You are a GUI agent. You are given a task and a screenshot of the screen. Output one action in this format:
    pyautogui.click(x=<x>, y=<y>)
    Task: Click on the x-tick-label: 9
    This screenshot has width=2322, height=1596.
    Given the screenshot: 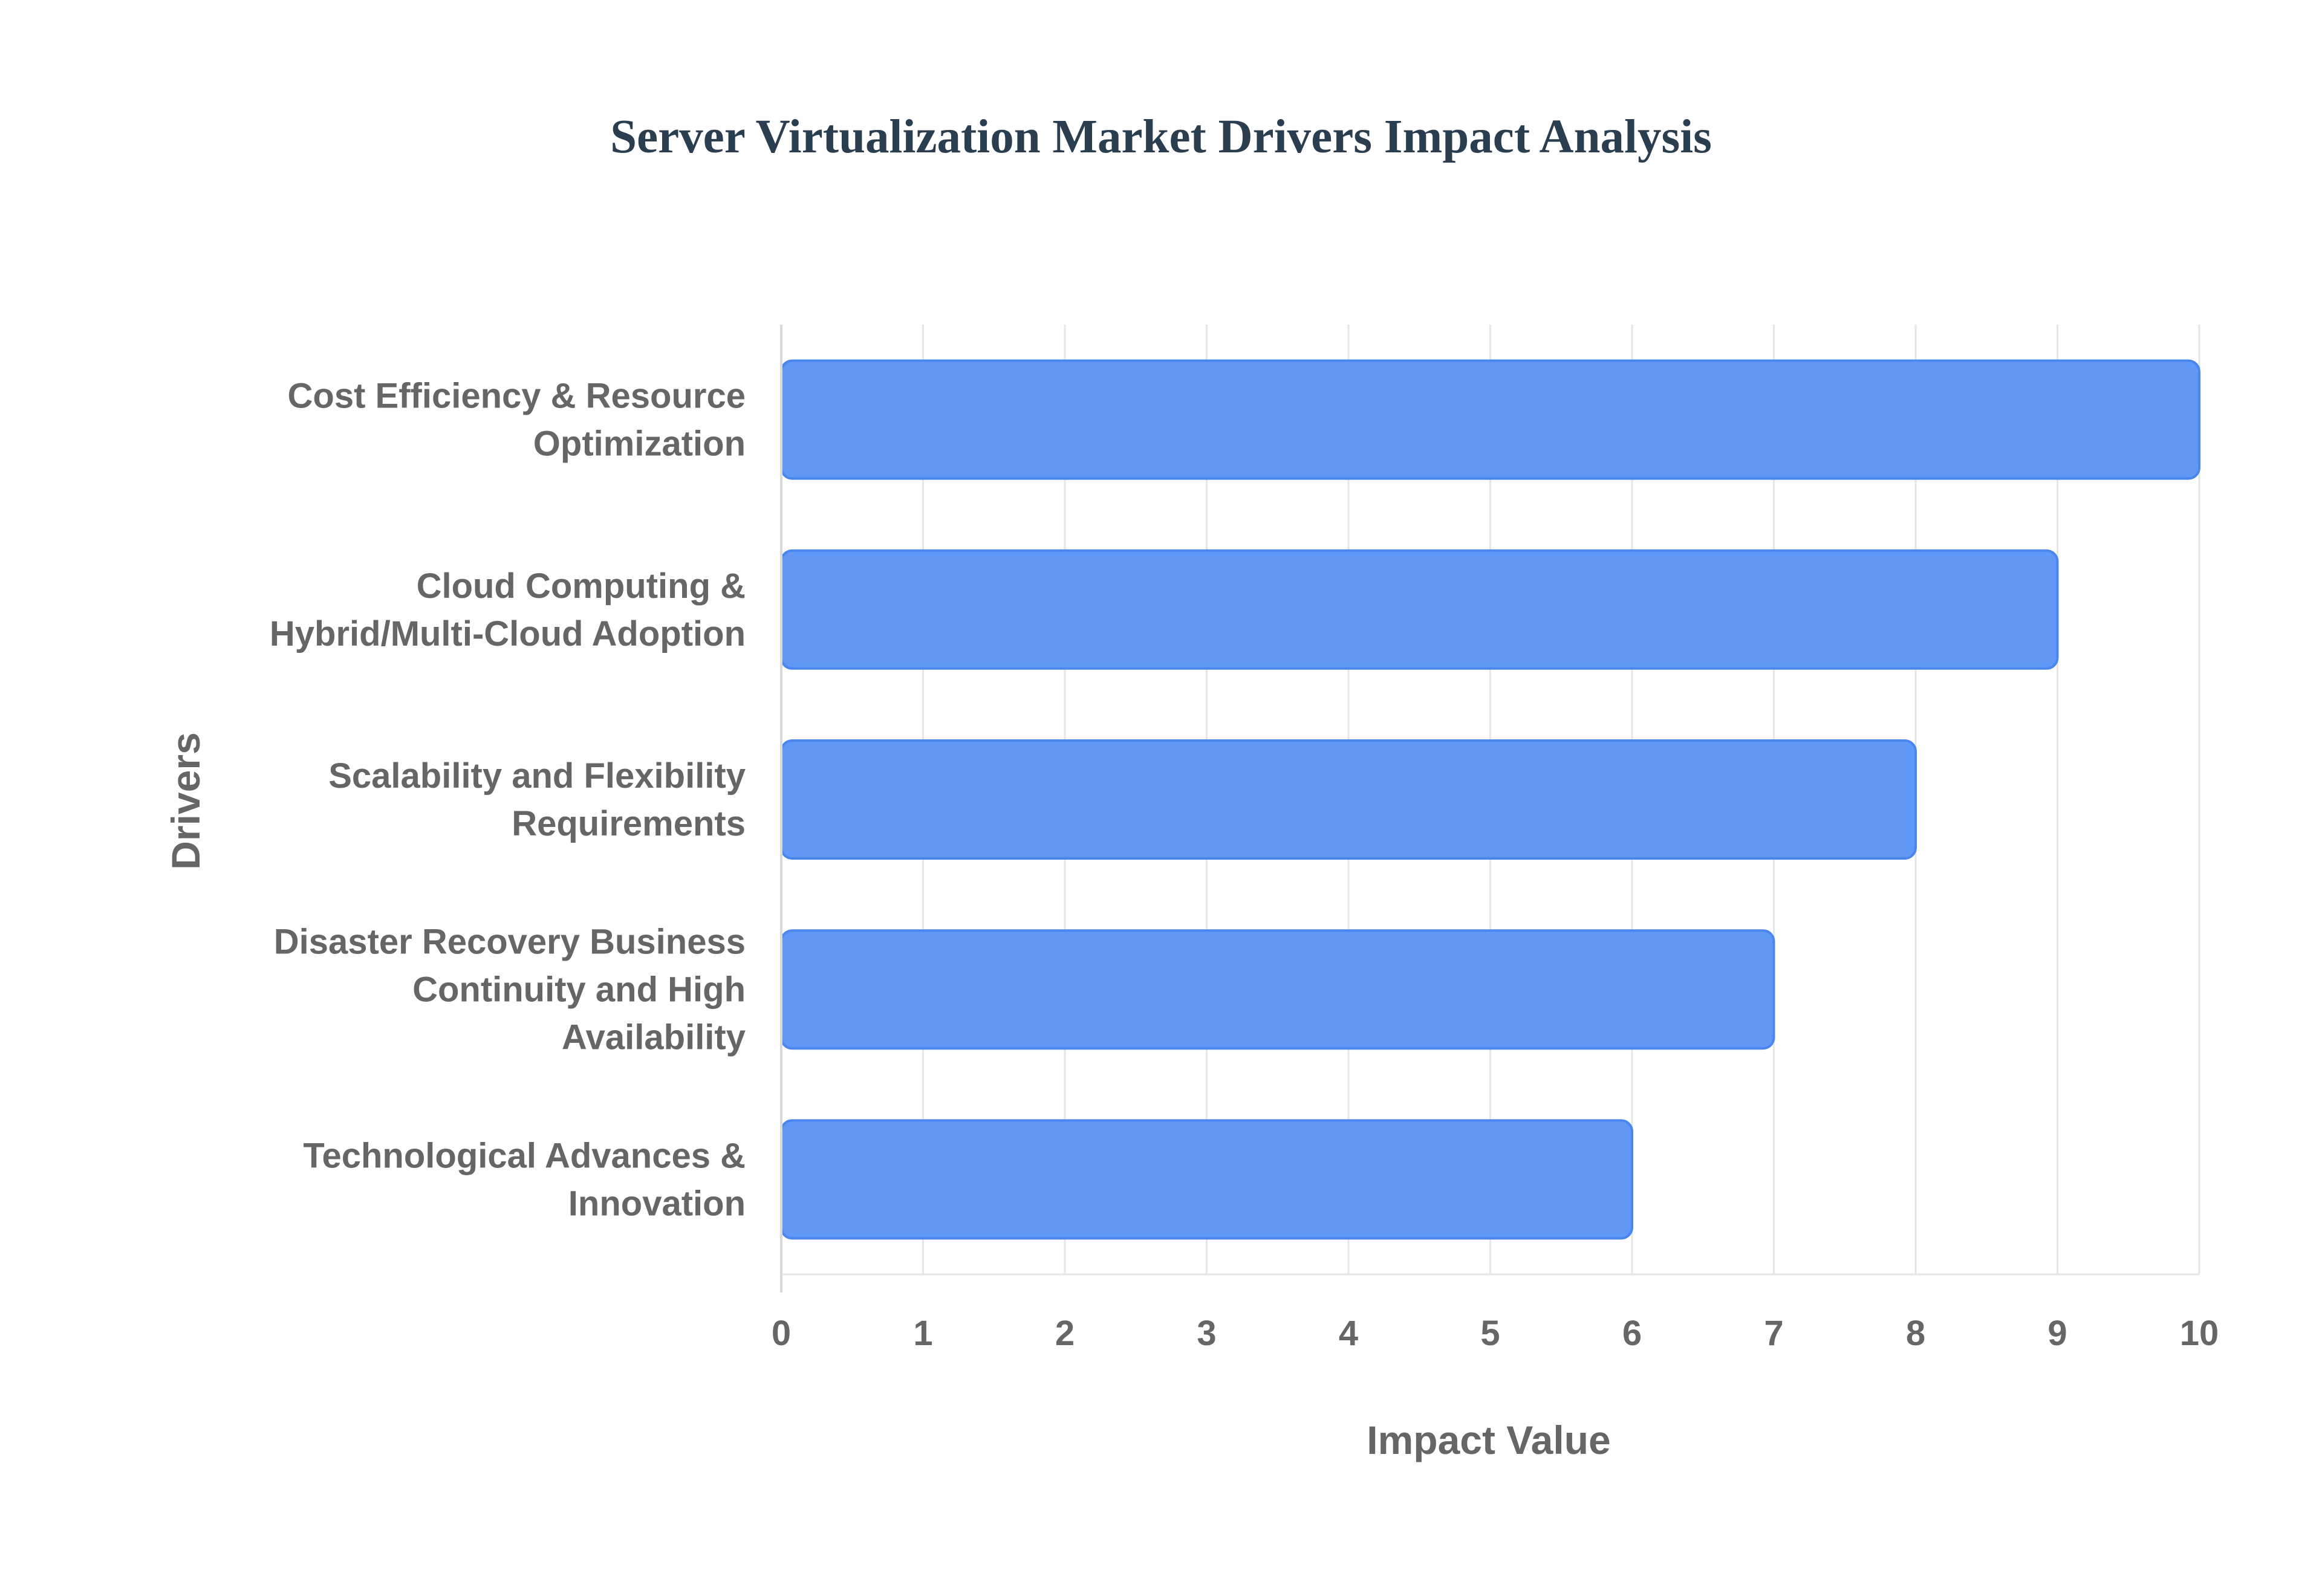 What is the action you would take?
    pyautogui.click(x=2057, y=1333)
    